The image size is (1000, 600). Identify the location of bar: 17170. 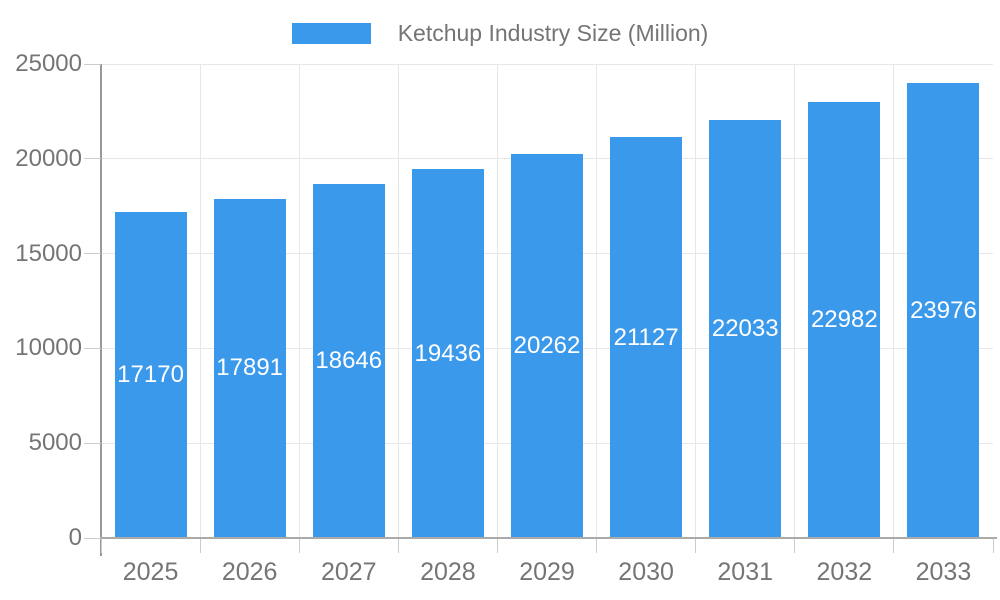
(150, 375).